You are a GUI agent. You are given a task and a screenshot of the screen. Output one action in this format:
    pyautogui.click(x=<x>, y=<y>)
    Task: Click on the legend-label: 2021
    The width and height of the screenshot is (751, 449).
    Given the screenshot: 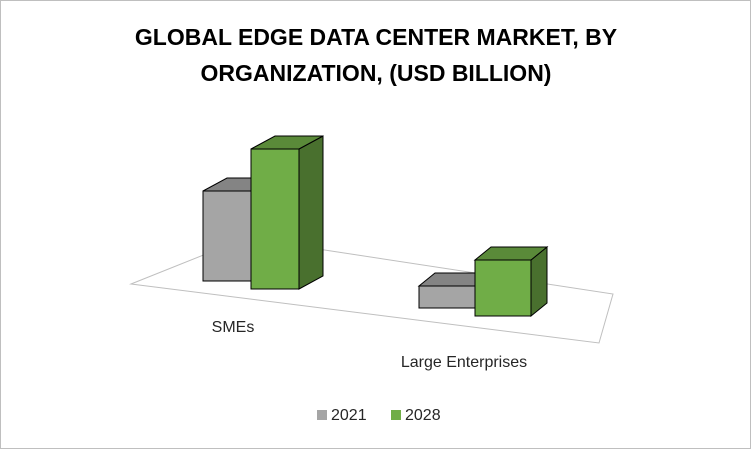 What is the action you would take?
    pyautogui.click(x=349, y=415)
    